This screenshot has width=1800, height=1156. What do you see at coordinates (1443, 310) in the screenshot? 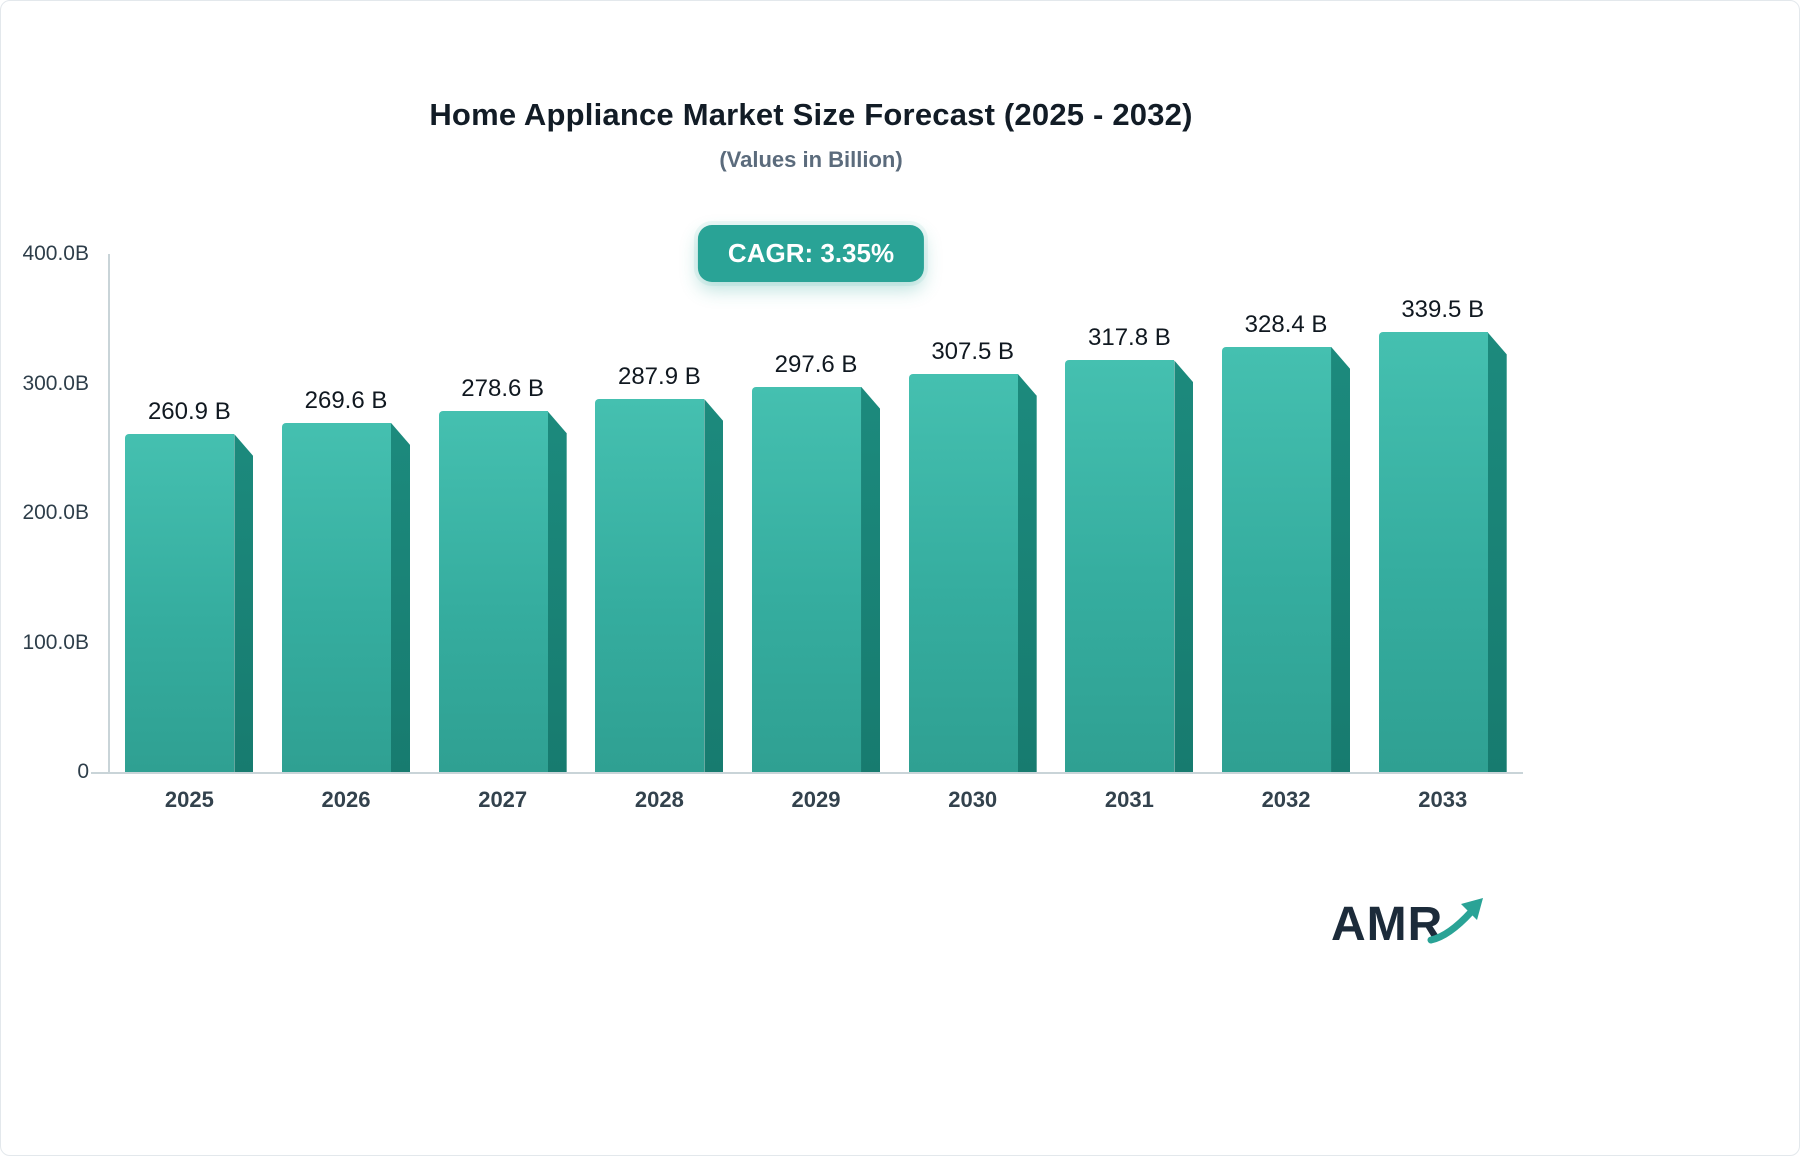
I see `bar-value-label: 339.5 B` at bounding box center [1443, 310].